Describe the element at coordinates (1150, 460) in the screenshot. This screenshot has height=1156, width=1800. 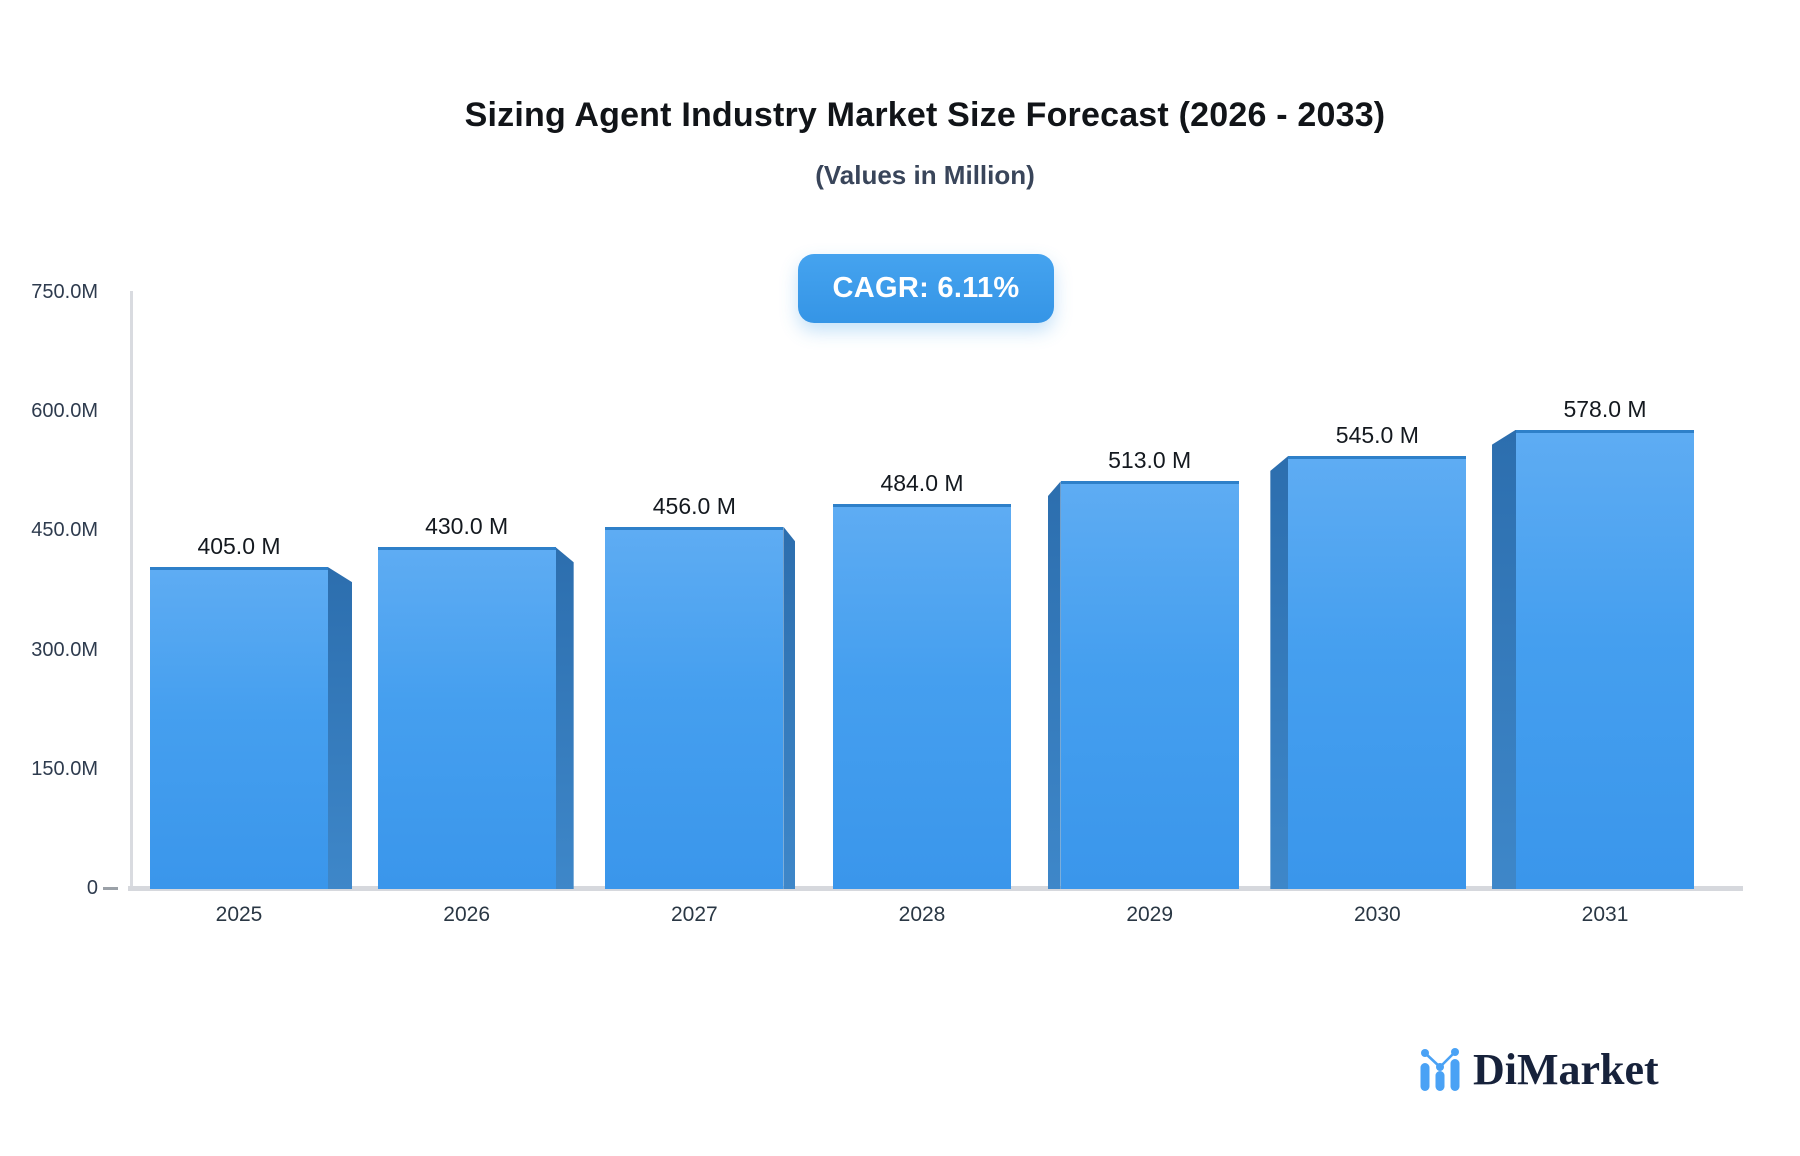
I see `bar-value-label: 513.0 M` at that location.